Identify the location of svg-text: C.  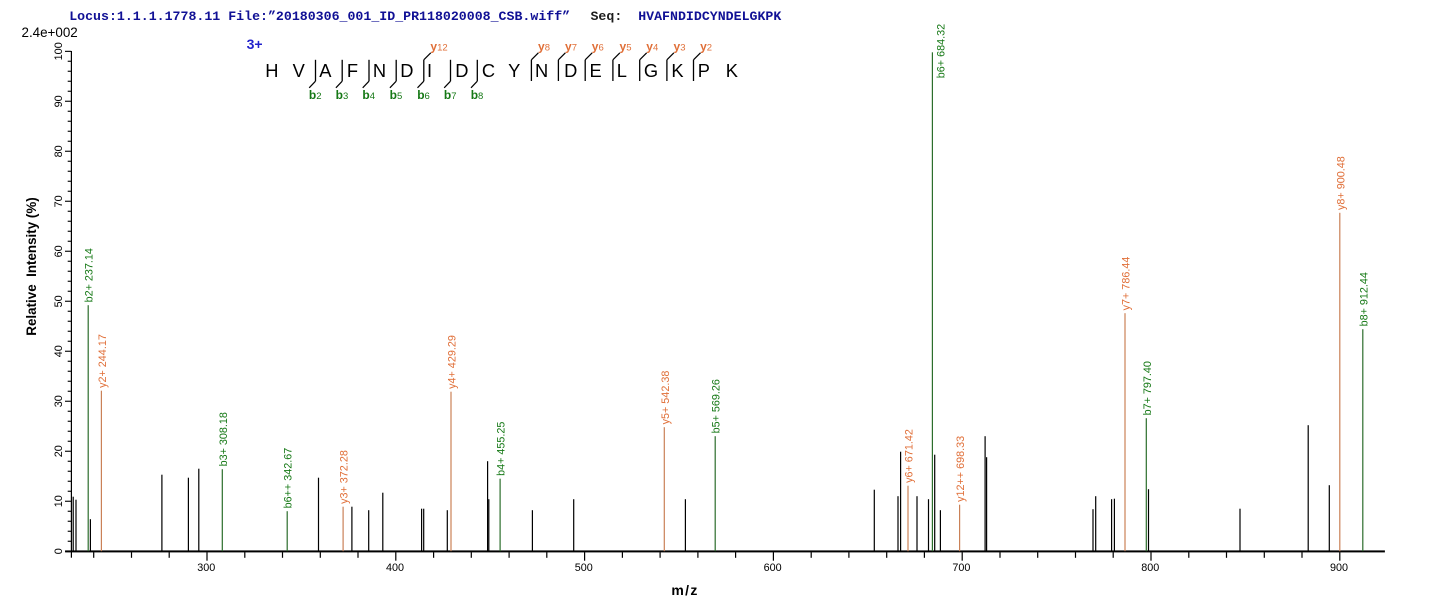
(488, 70).